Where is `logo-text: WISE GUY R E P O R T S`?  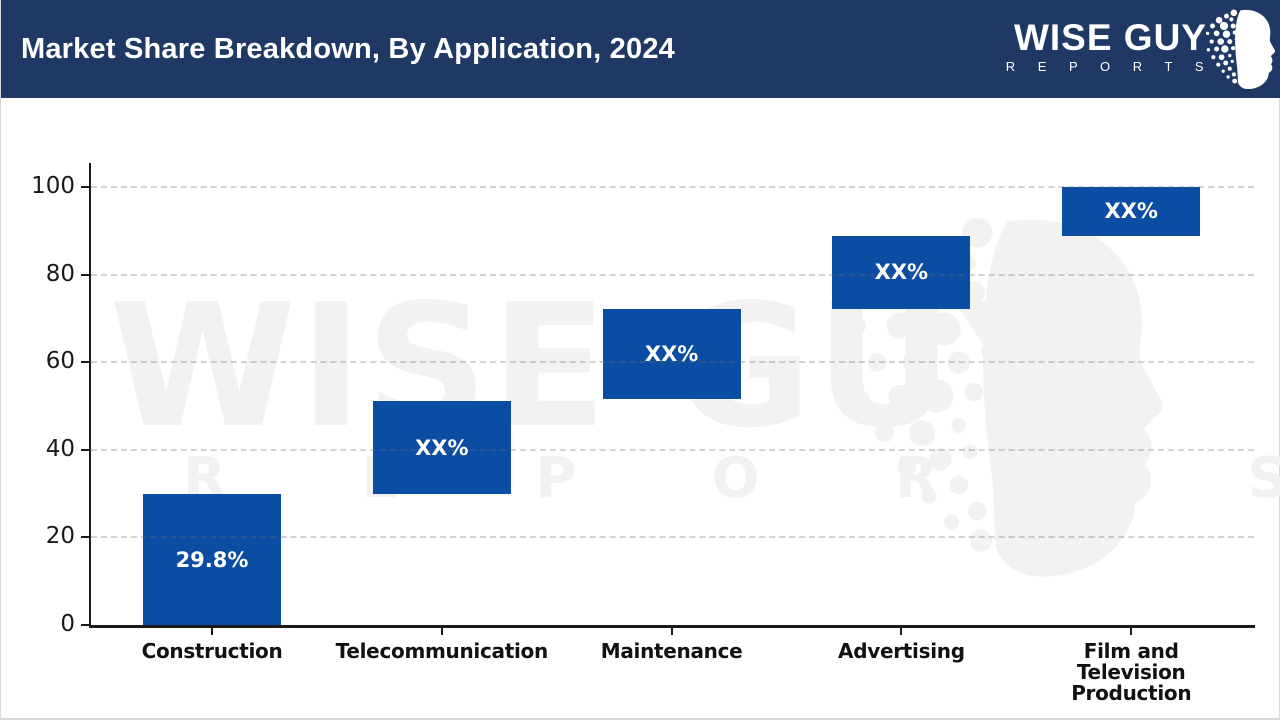
logo-text: WISE GUY R E P O R T S is located at coordinates (1106, 46).